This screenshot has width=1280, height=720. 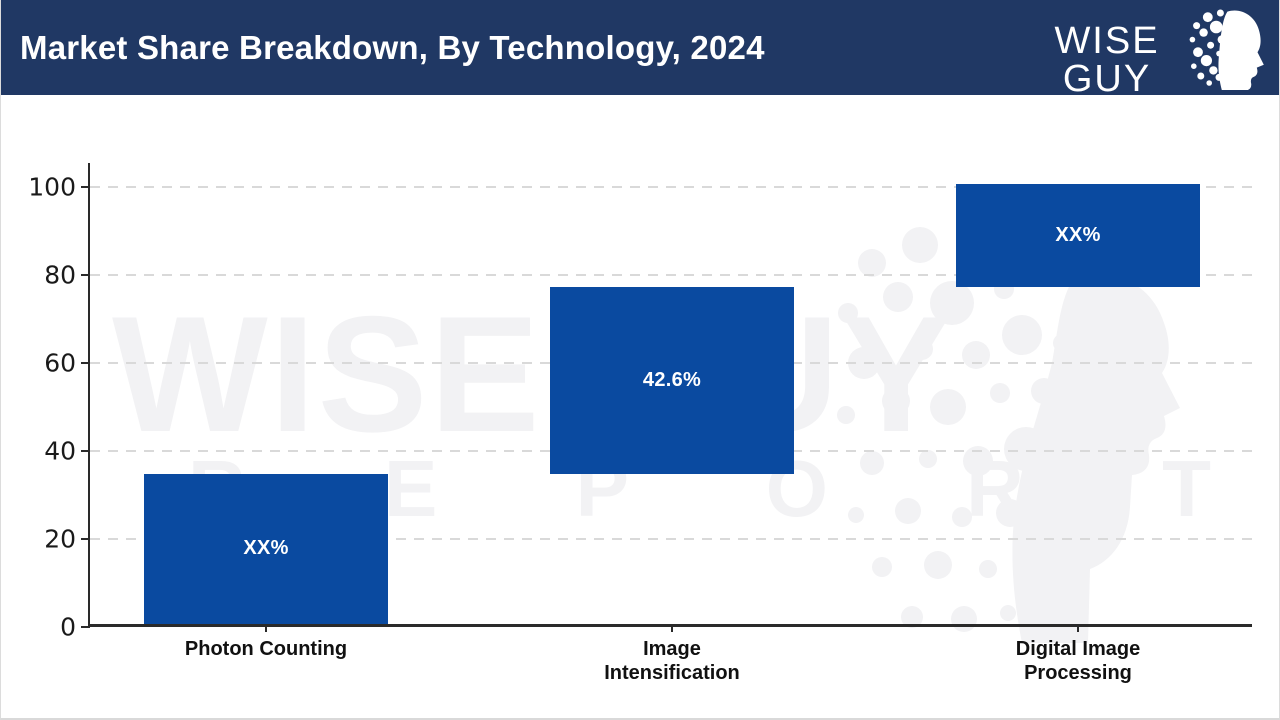 I want to click on bar-segment-1: XX%, so click(x=266, y=548).